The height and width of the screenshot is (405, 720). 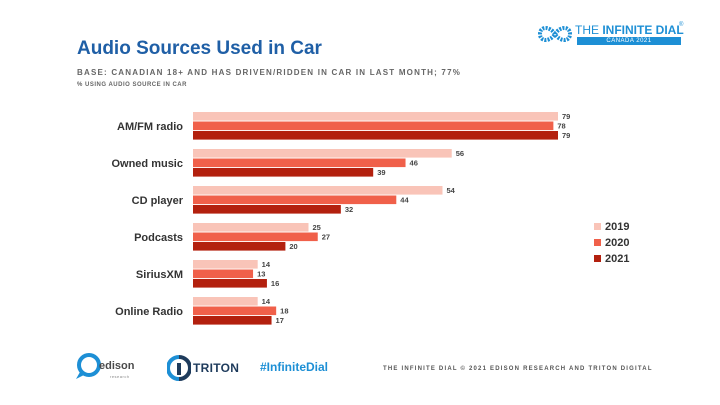 I want to click on triton-logo-icon, so click(x=179, y=368).